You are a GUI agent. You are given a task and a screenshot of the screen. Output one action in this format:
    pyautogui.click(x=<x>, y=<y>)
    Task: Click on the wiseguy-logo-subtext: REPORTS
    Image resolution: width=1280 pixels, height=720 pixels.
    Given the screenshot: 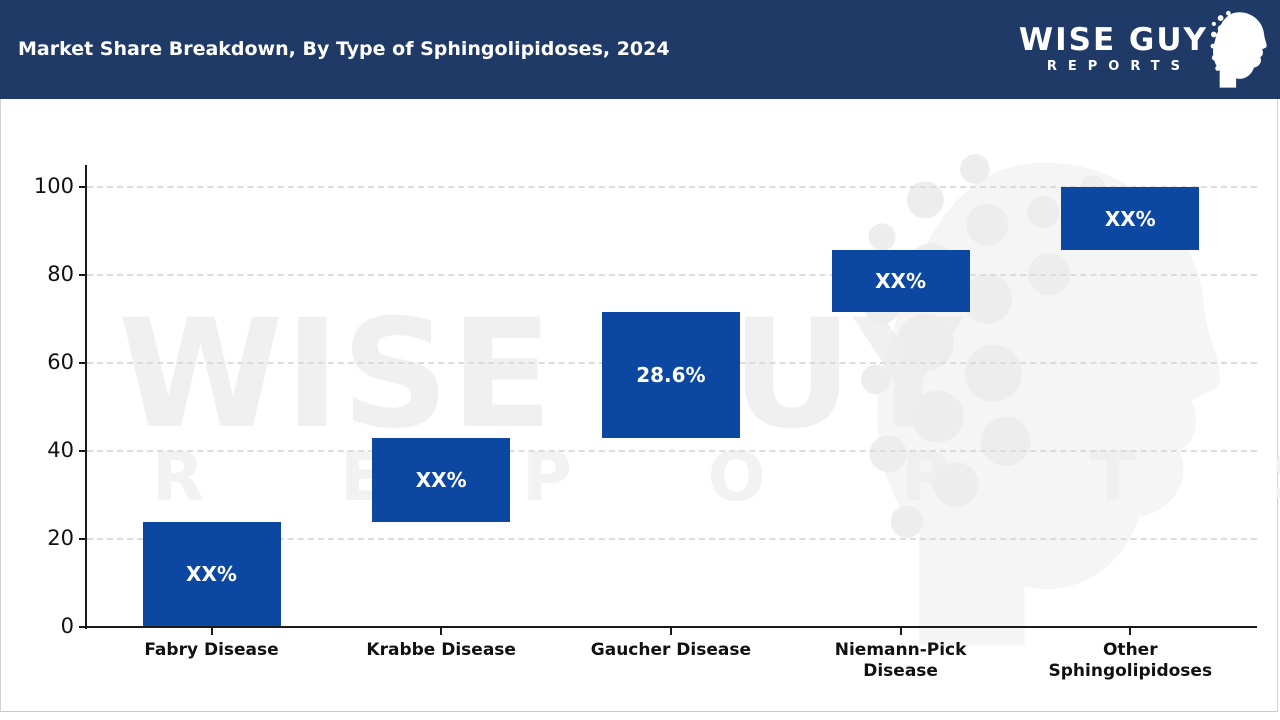 What is the action you would take?
    pyautogui.click(x=1119, y=66)
    